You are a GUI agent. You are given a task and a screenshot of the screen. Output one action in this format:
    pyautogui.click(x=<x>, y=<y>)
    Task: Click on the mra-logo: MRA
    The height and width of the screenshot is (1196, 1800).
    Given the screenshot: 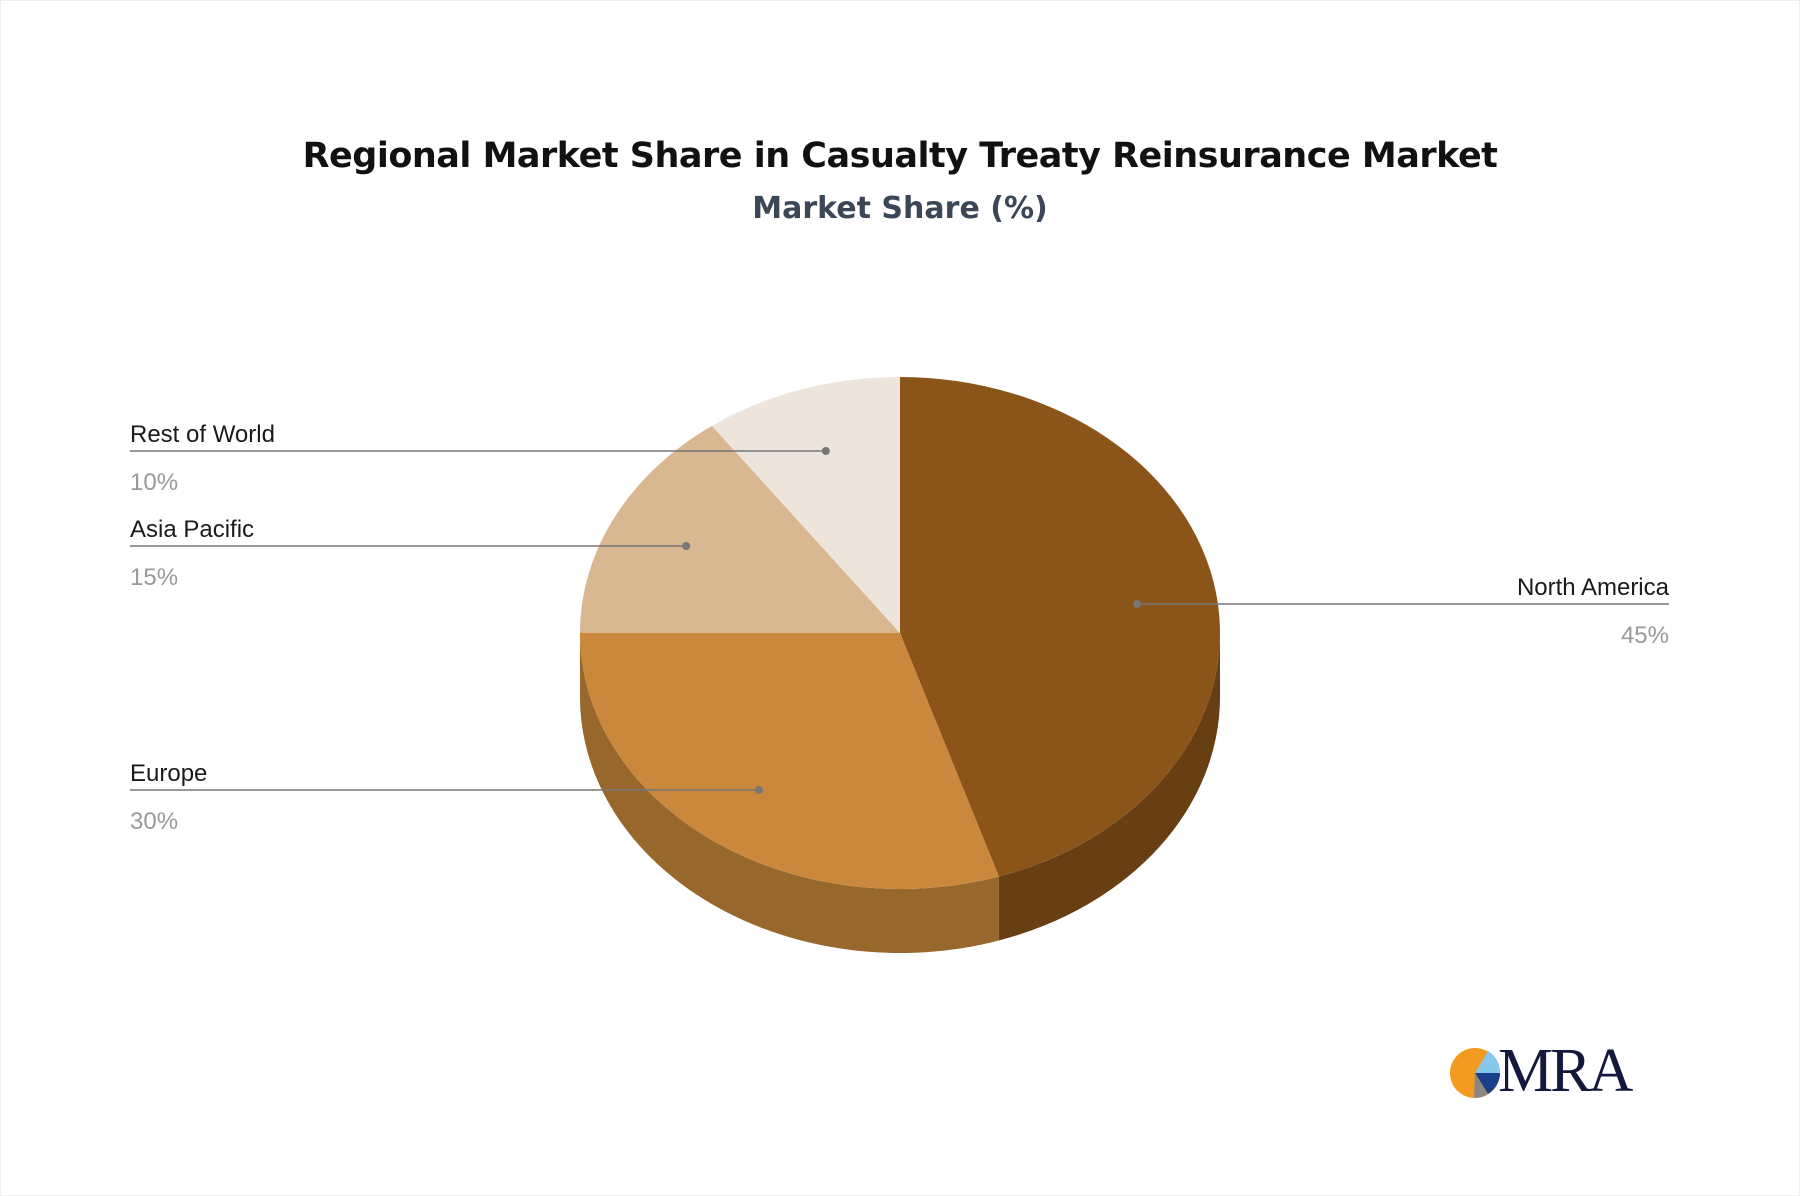 What is the action you would take?
    pyautogui.click(x=1548, y=1071)
    